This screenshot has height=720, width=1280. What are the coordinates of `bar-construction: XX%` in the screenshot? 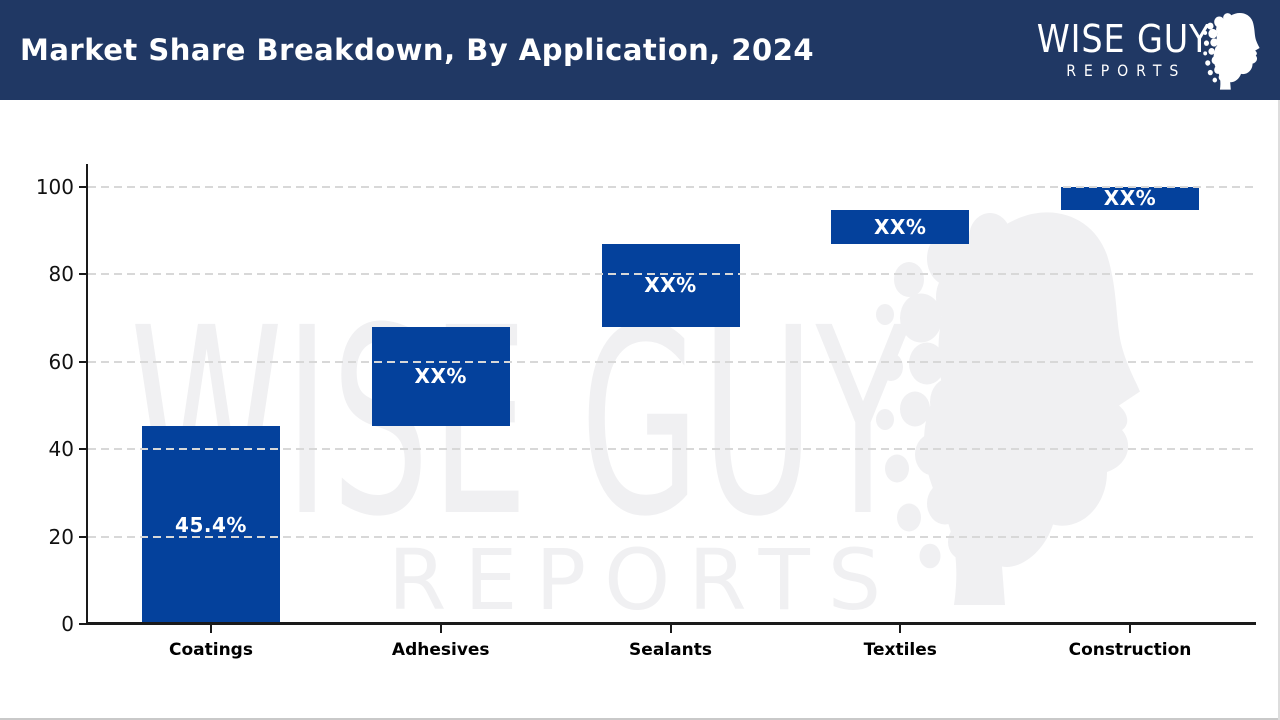 It's located at (1130, 198).